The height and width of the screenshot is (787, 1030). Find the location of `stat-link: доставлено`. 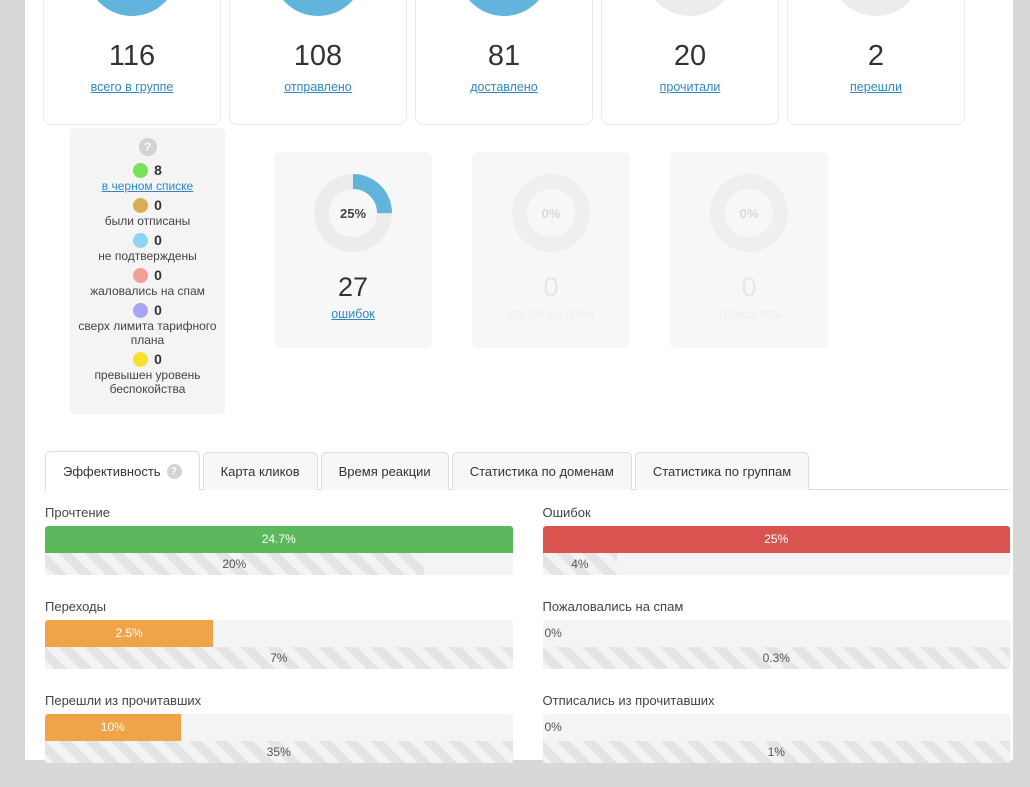

stat-link: доставлено is located at coordinates (504, 87).